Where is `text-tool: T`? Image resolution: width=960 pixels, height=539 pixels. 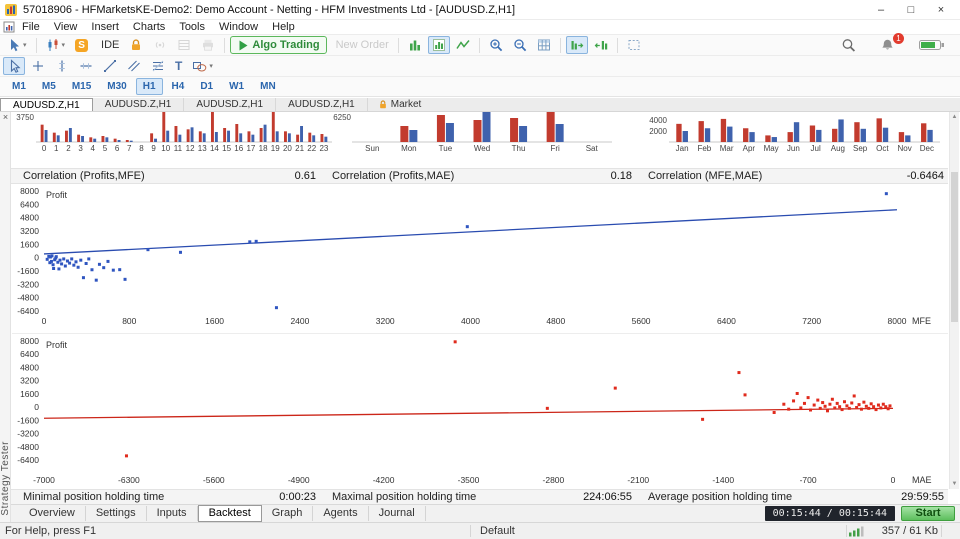 text-tool: T is located at coordinates (178, 66).